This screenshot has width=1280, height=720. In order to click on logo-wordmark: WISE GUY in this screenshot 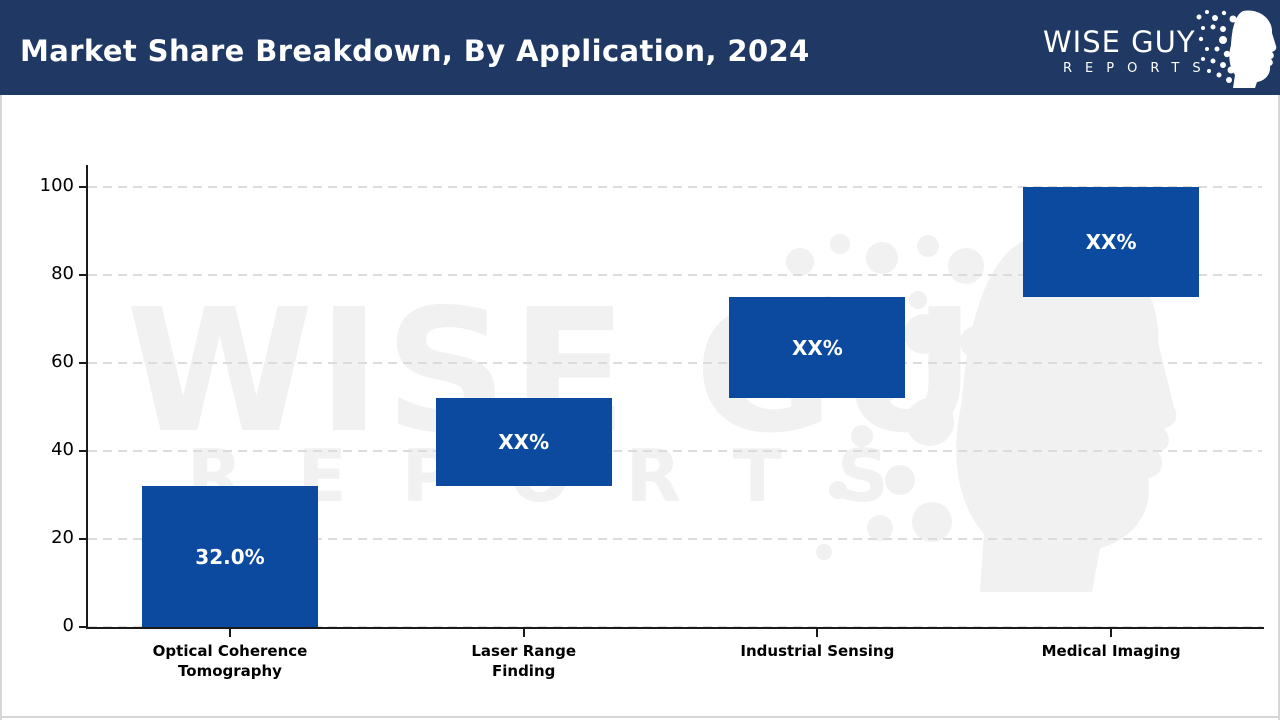, I will do `click(1119, 42)`.